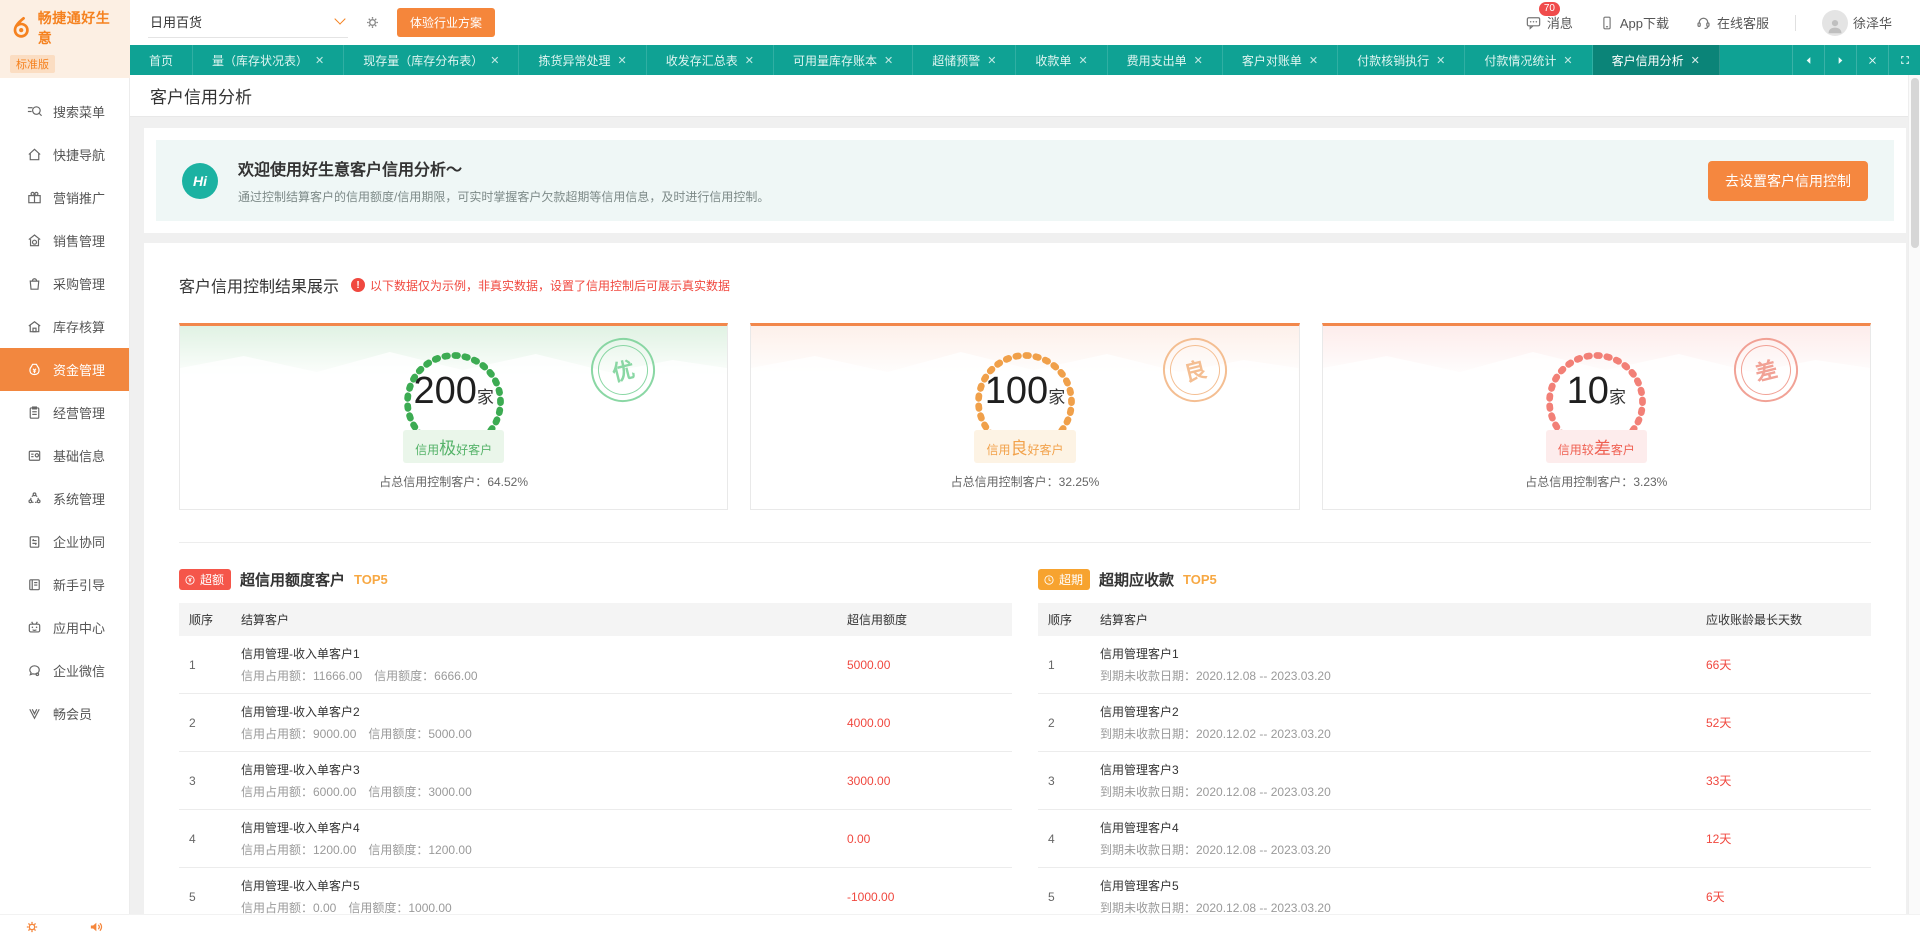  I want to click on customer-detail: 信用占用额：9000.00 信用额度：5000.00, so click(356, 734).